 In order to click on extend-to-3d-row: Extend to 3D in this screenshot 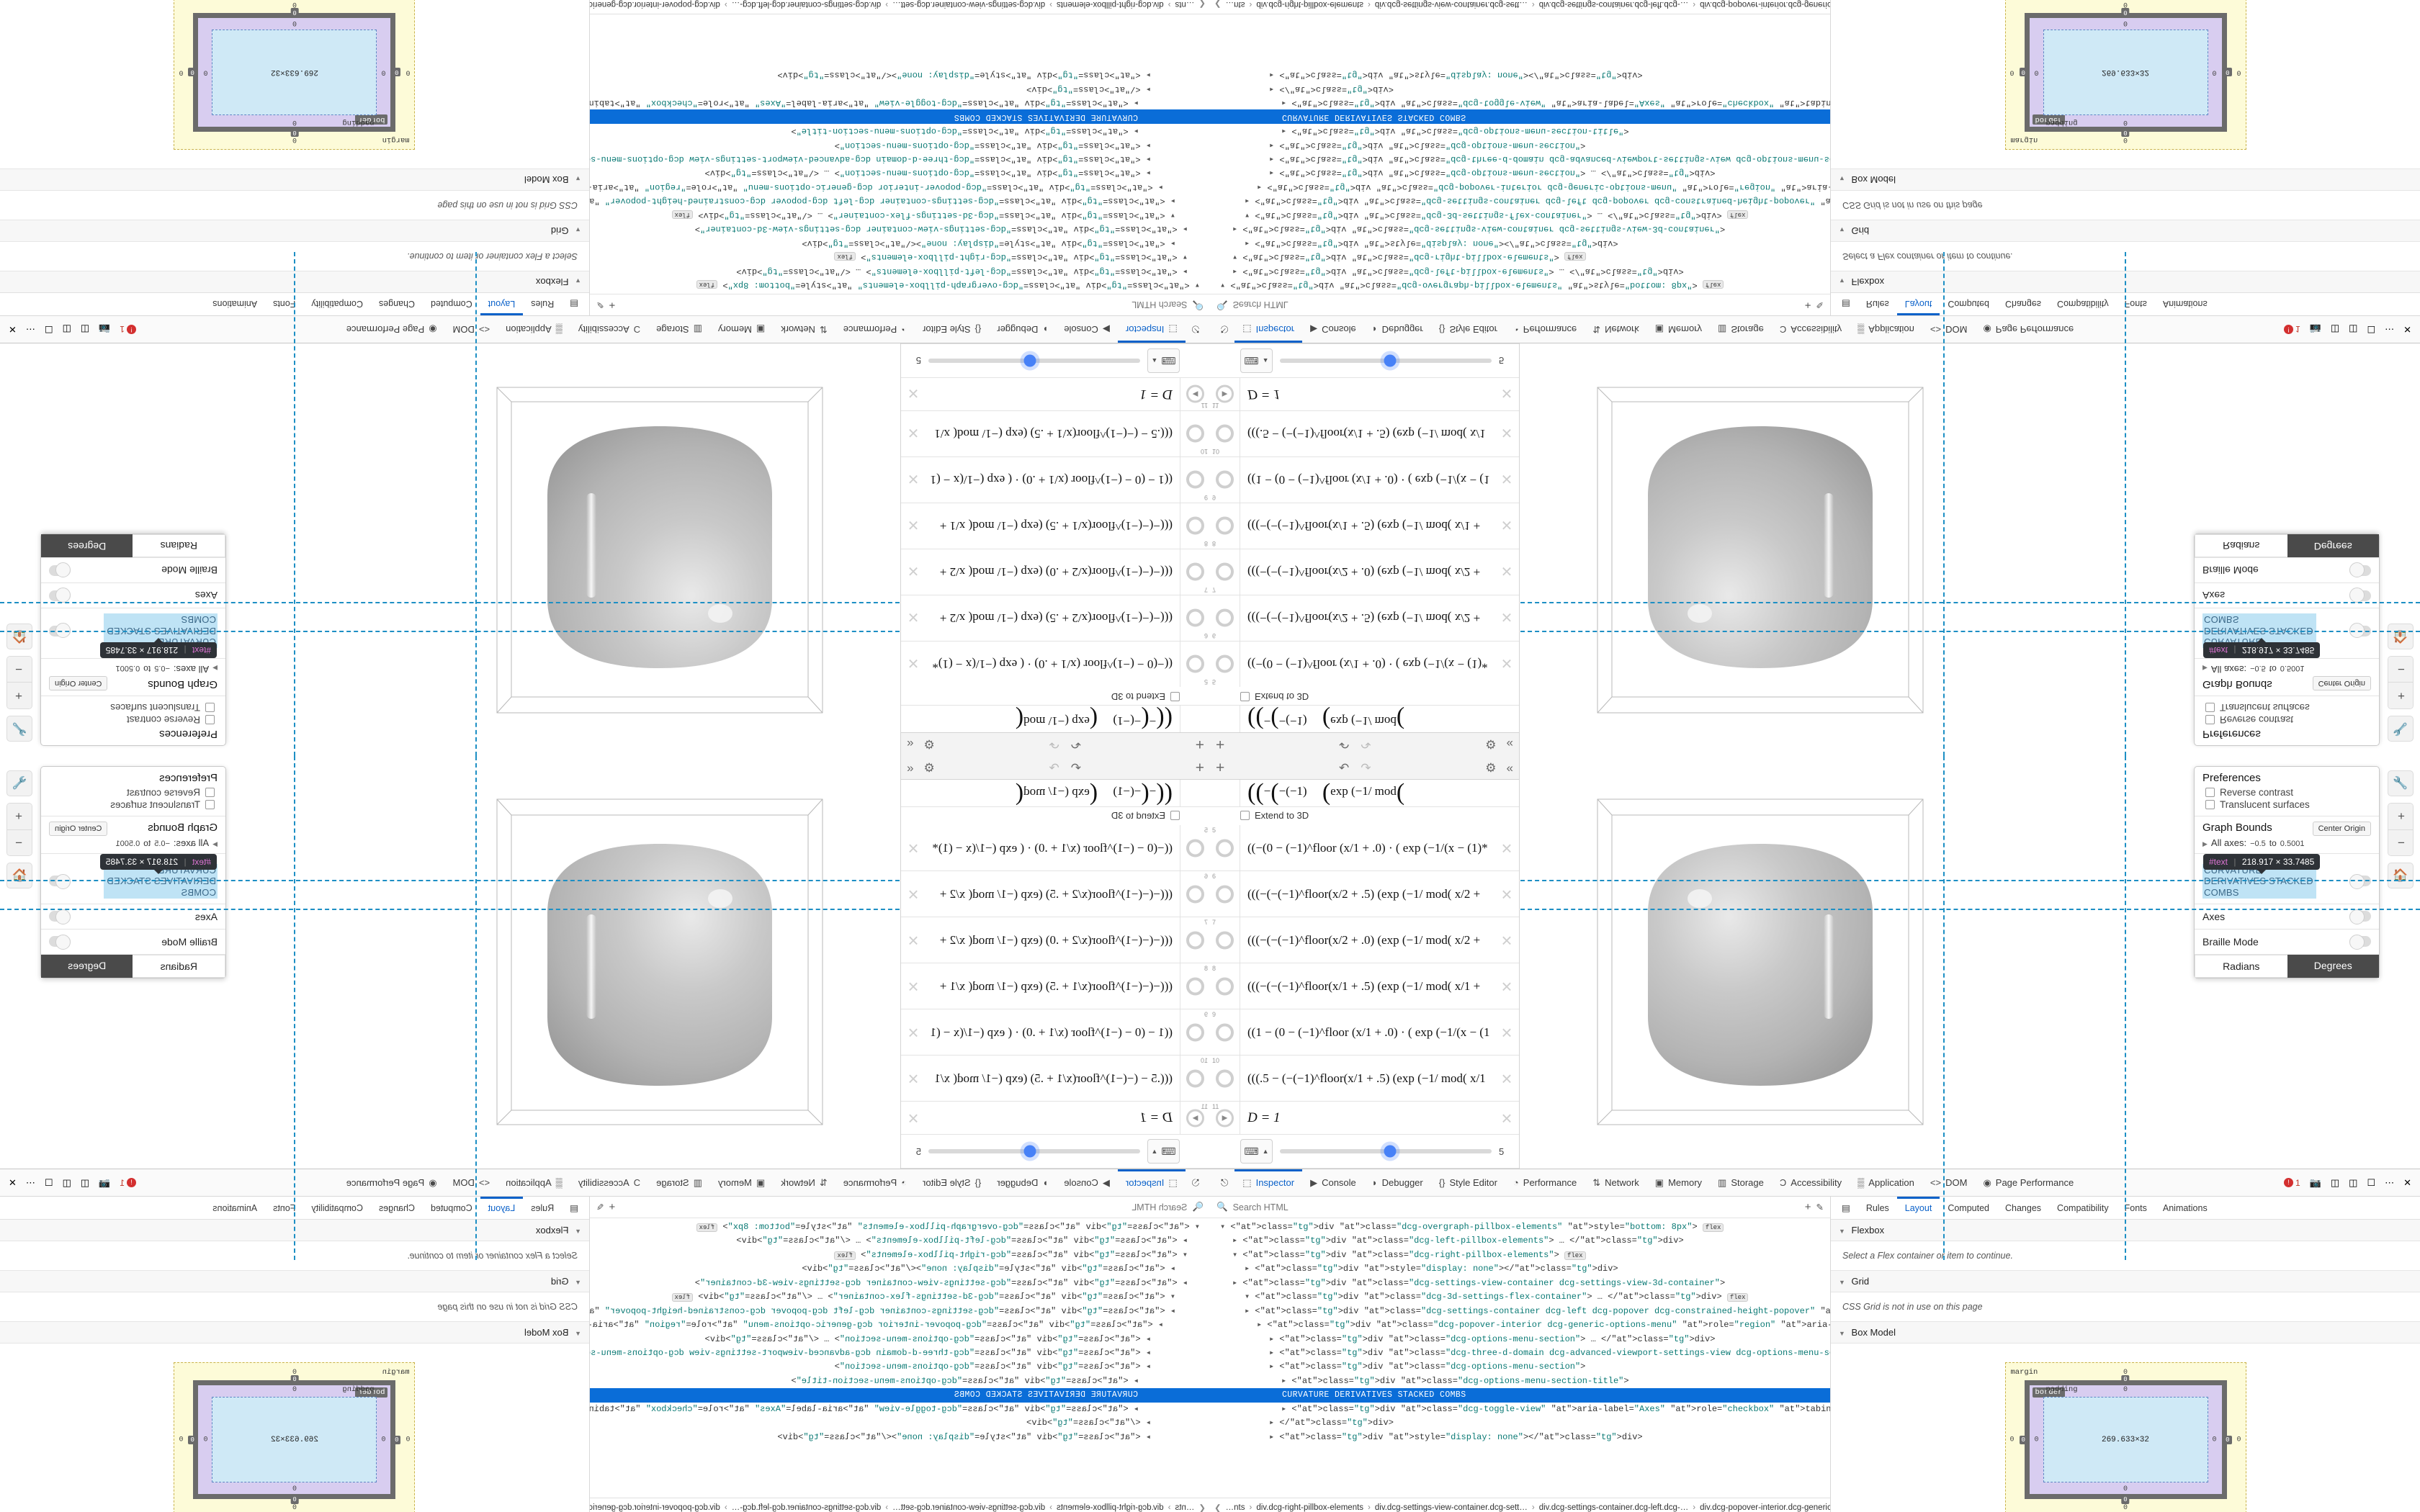, I will do `click(1055, 696)`.